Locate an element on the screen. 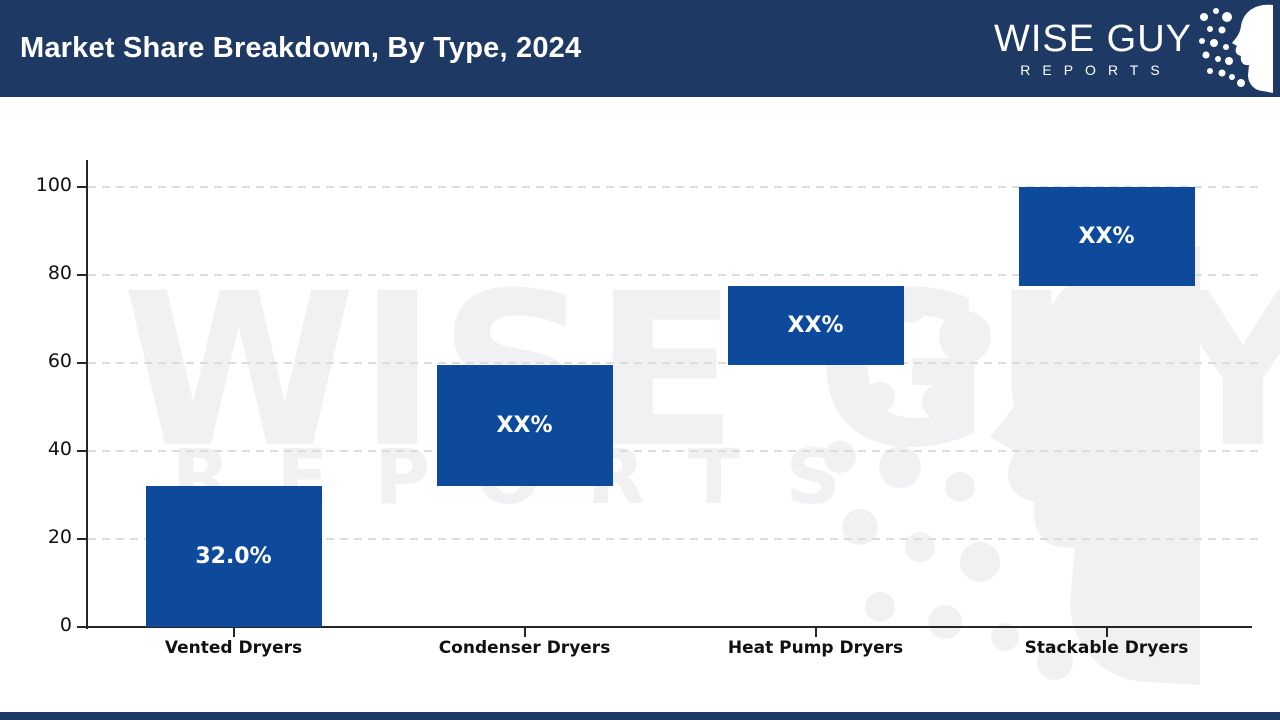 This screenshot has height=720, width=1280. logo-subtitle: REPORTS is located at coordinates (1096, 69).